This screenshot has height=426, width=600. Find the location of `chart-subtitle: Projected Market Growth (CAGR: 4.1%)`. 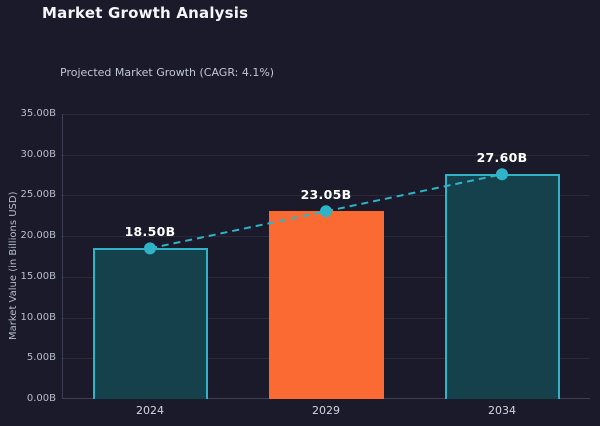

chart-subtitle: Projected Market Growth (CAGR: 4.1%) is located at coordinates (167, 72).